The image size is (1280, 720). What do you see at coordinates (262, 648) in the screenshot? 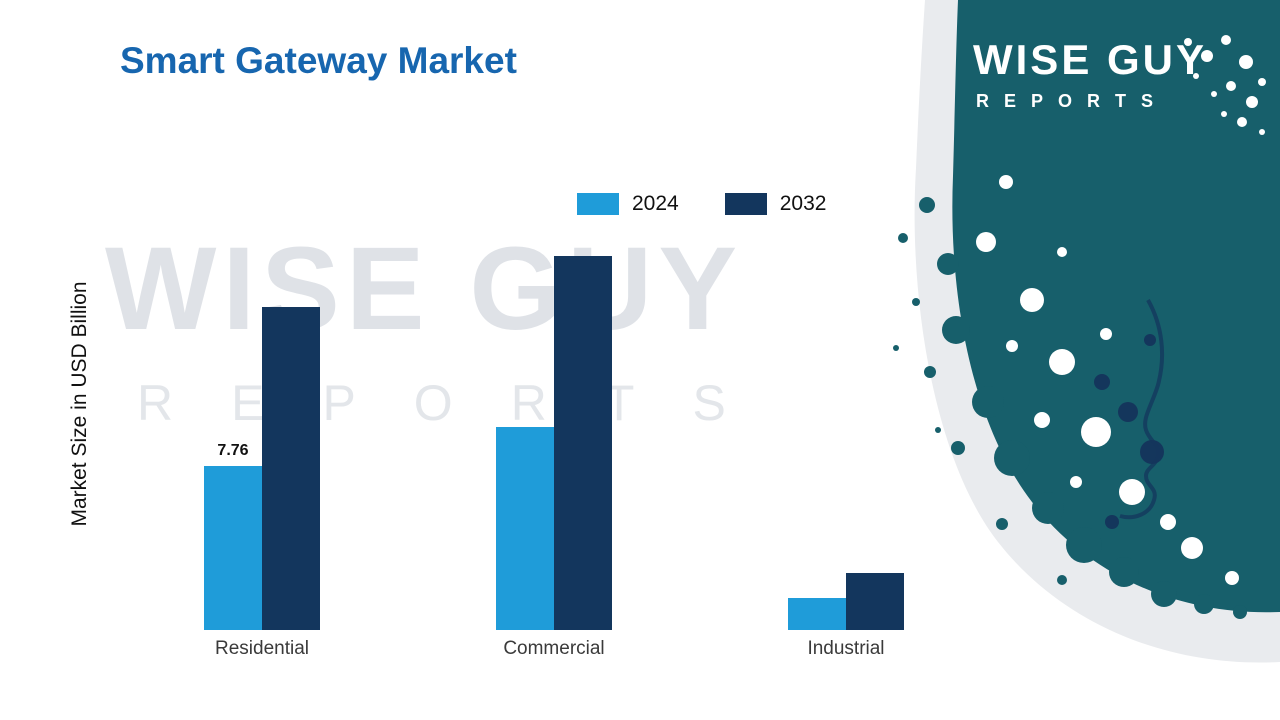
I see `category-label-residential: Residential` at bounding box center [262, 648].